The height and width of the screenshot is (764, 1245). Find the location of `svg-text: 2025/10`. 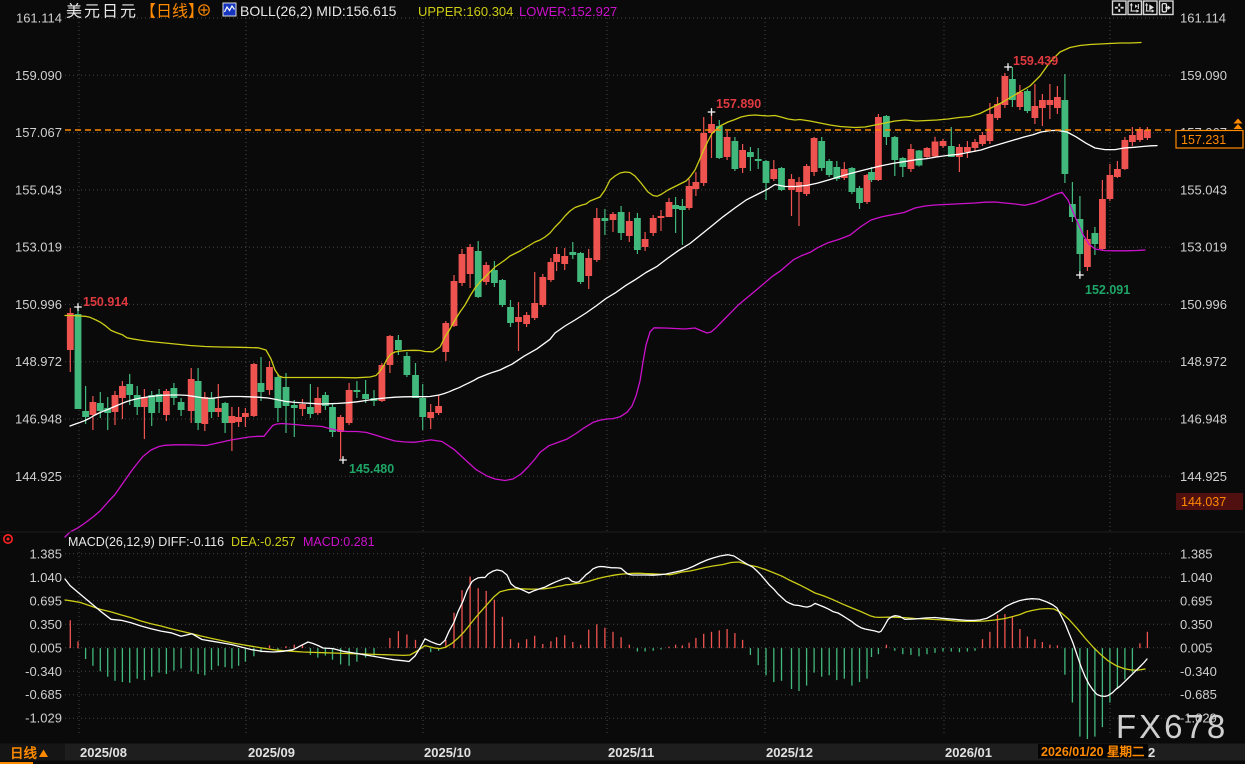

svg-text: 2025/10 is located at coordinates (447, 752).